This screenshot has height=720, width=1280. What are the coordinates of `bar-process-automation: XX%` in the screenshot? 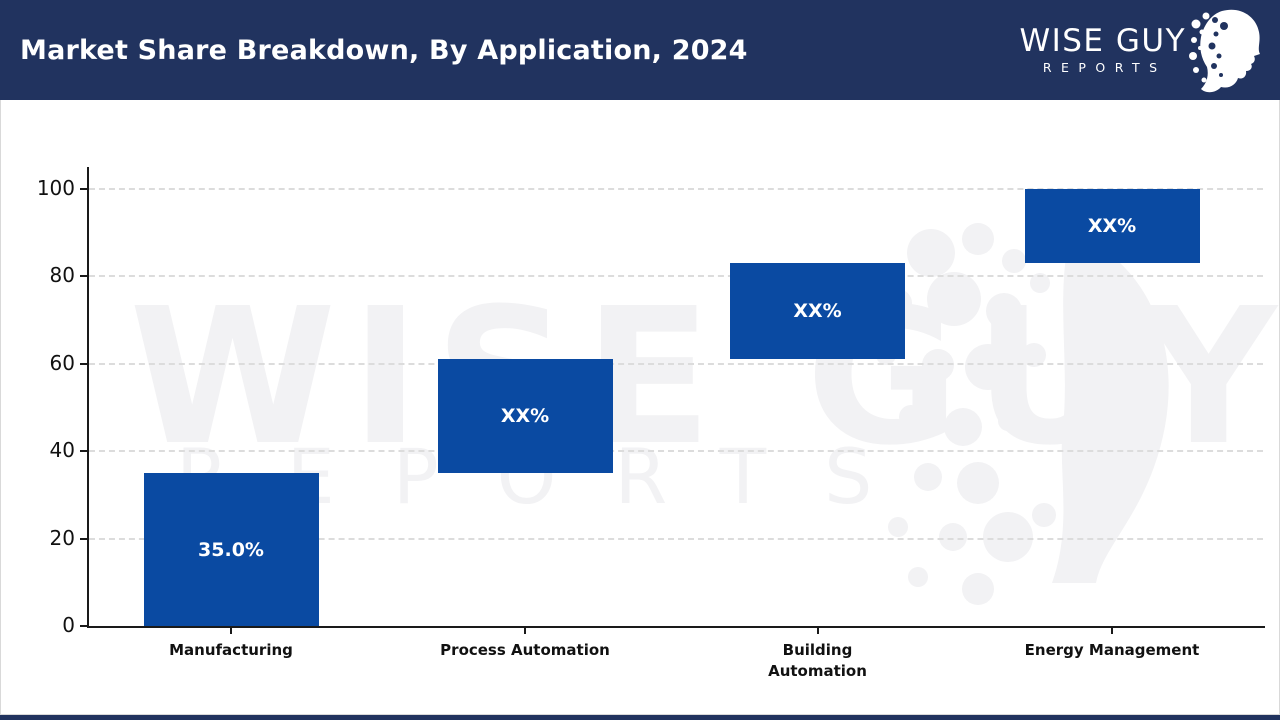 It's located at (525, 416).